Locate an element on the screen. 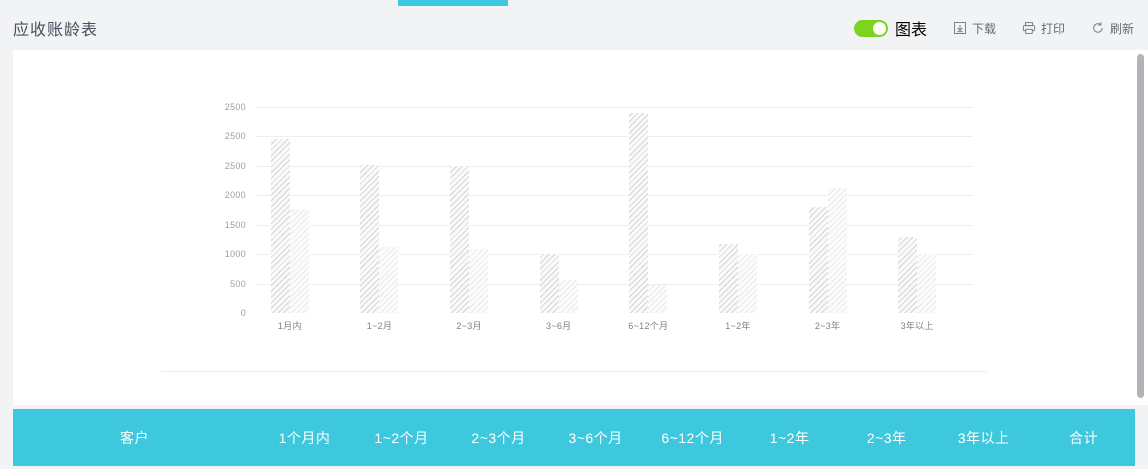 The image size is (1148, 469). x-axis-tick-label: 1月内 is located at coordinates (289, 326).